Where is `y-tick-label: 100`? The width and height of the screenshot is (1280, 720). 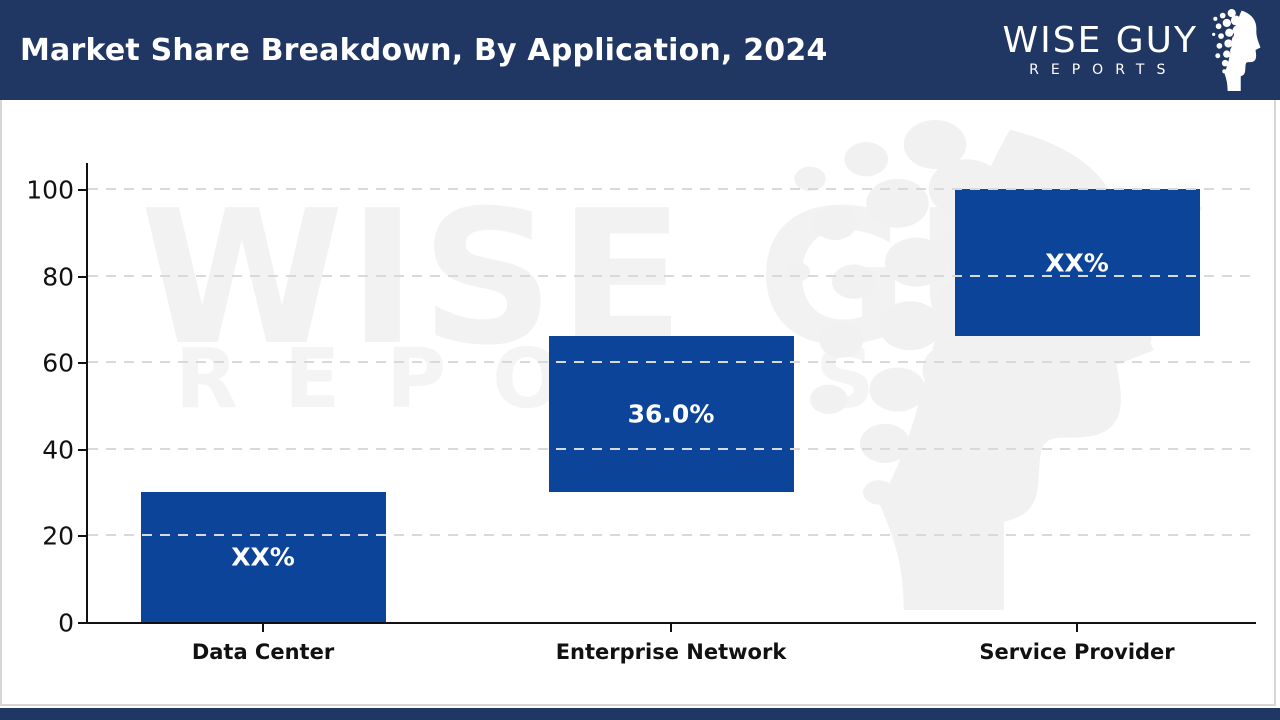
y-tick-label: 100 is located at coordinates (50, 190).